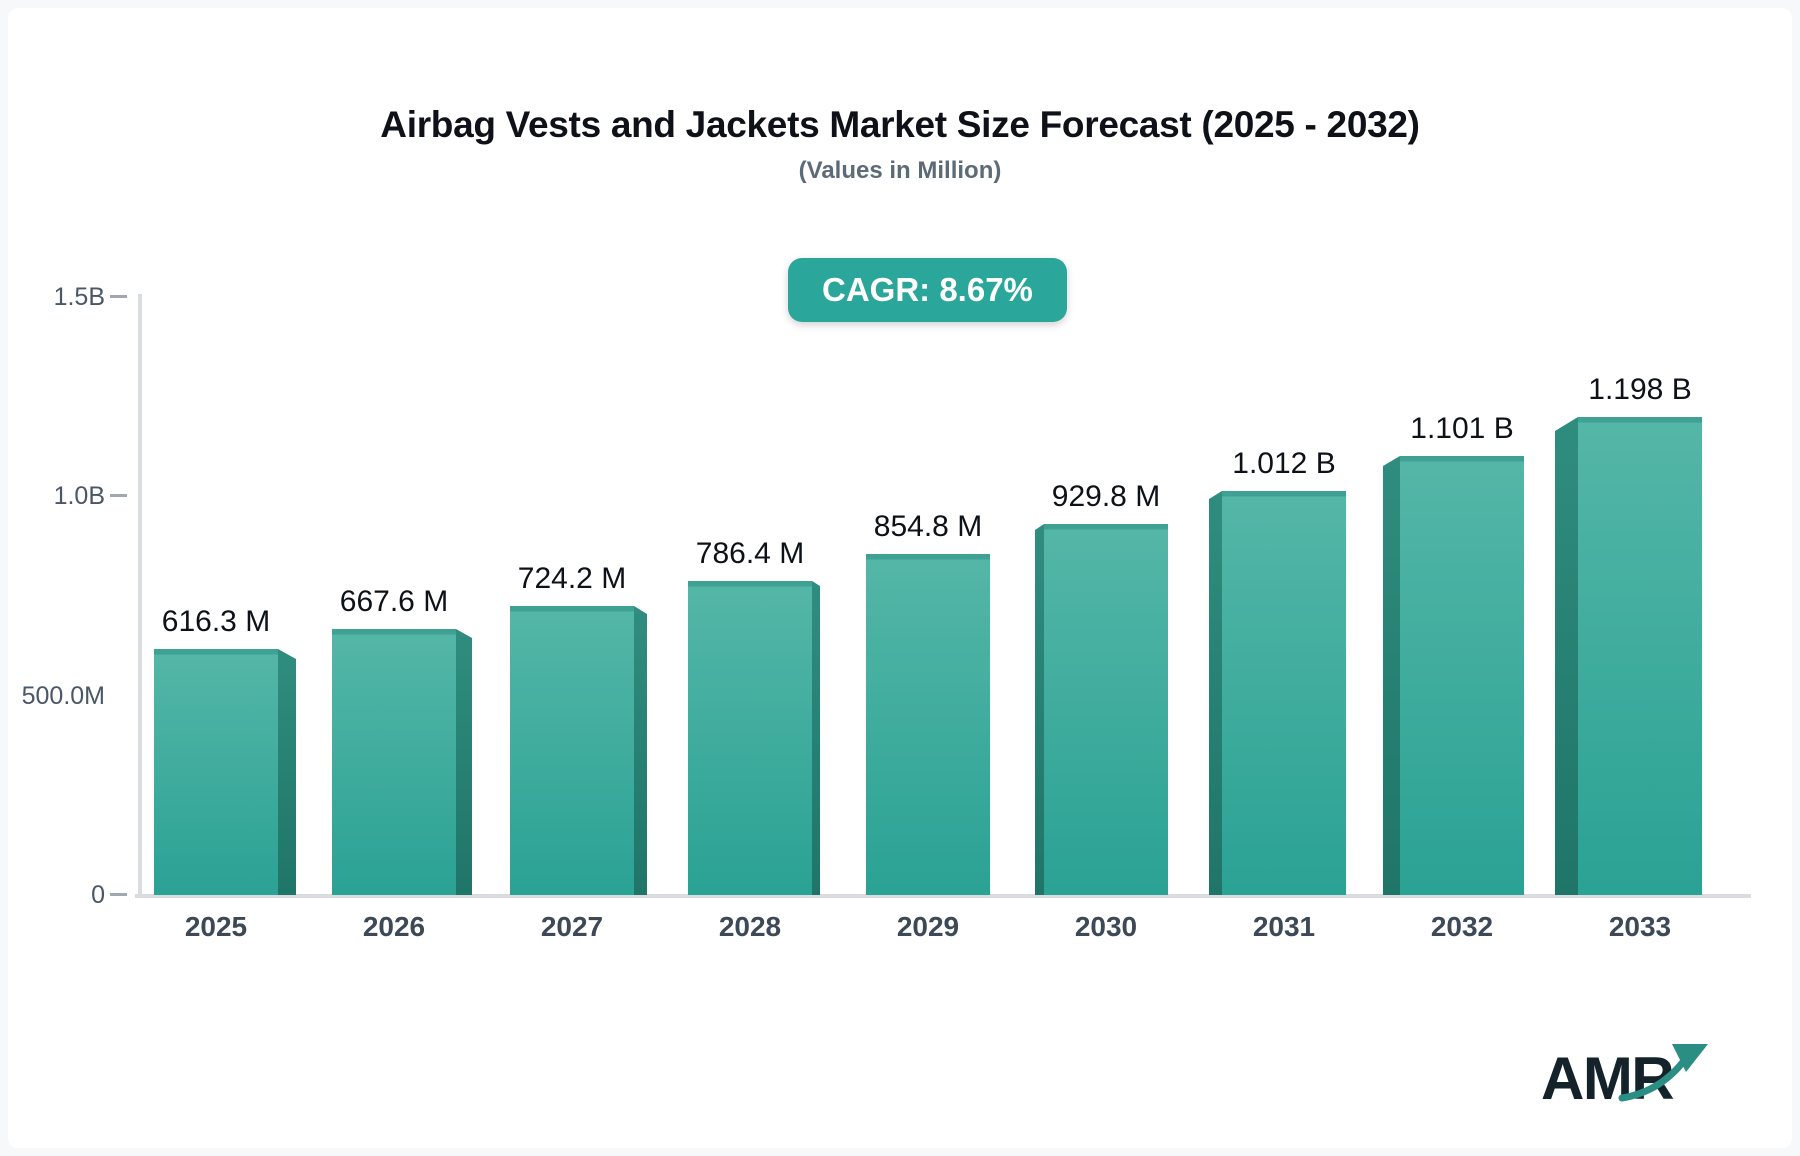 The width and height of the screenshot is (1800, 1156). What do you see at coordinates (287, 772) in the screenshot?
I see `bar-side-face-2025` at bounding box center [287, 772].